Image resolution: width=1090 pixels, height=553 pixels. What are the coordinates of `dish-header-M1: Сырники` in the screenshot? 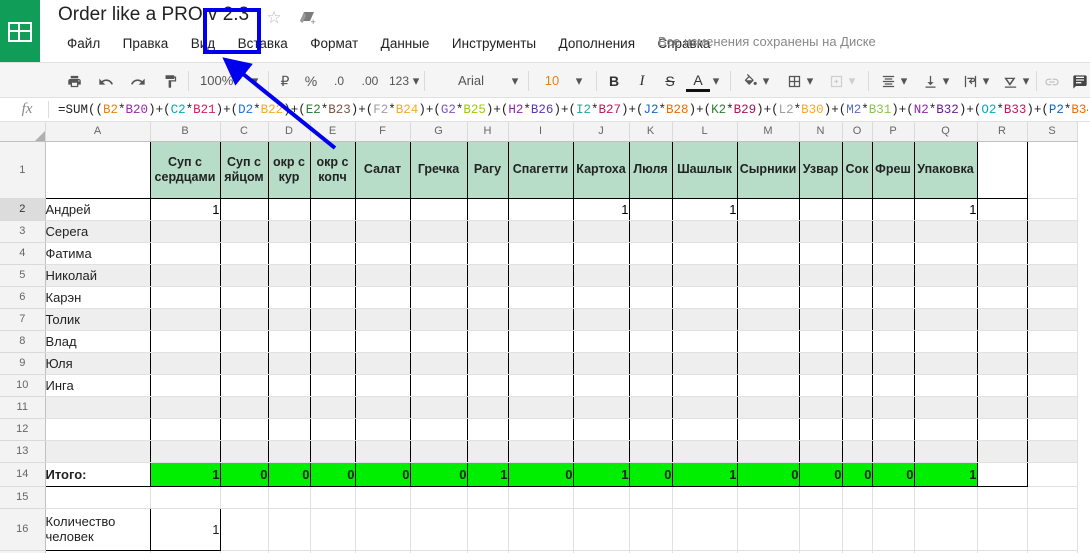 It's located at (768, 169).